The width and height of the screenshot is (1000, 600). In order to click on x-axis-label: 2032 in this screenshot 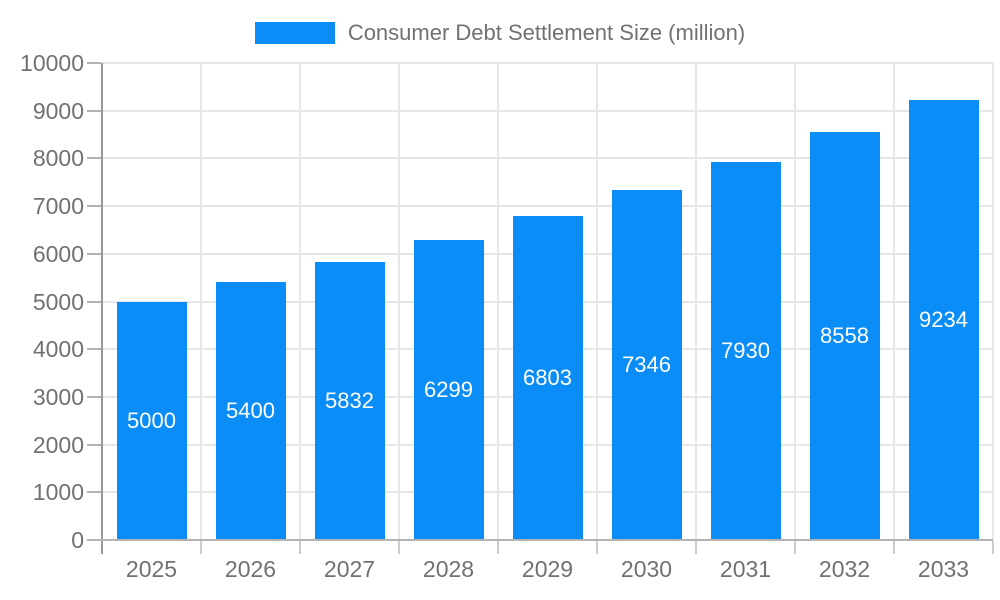, I will do `click(844, 569)`.